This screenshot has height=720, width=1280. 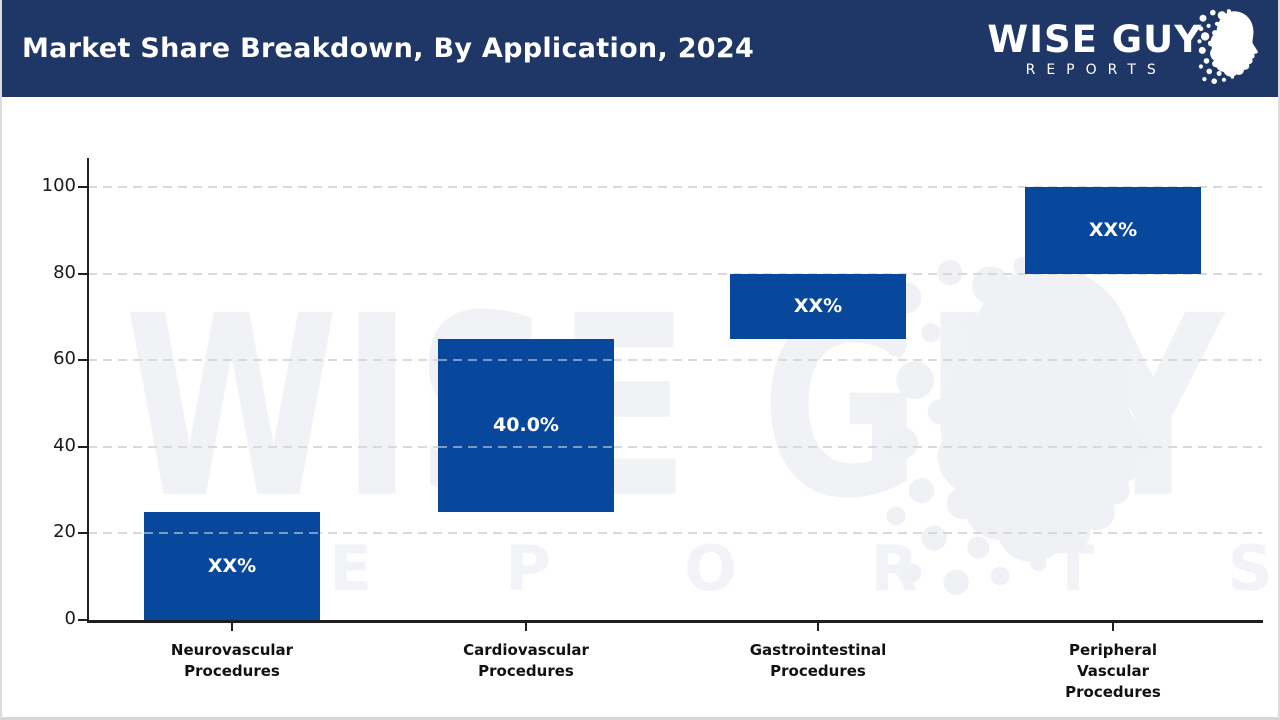 What do you see at coordinates (526, 627) in the screenshot?
I see `x-tick-mark-cardiovascular-procedures` at bounding box center [526, 627].